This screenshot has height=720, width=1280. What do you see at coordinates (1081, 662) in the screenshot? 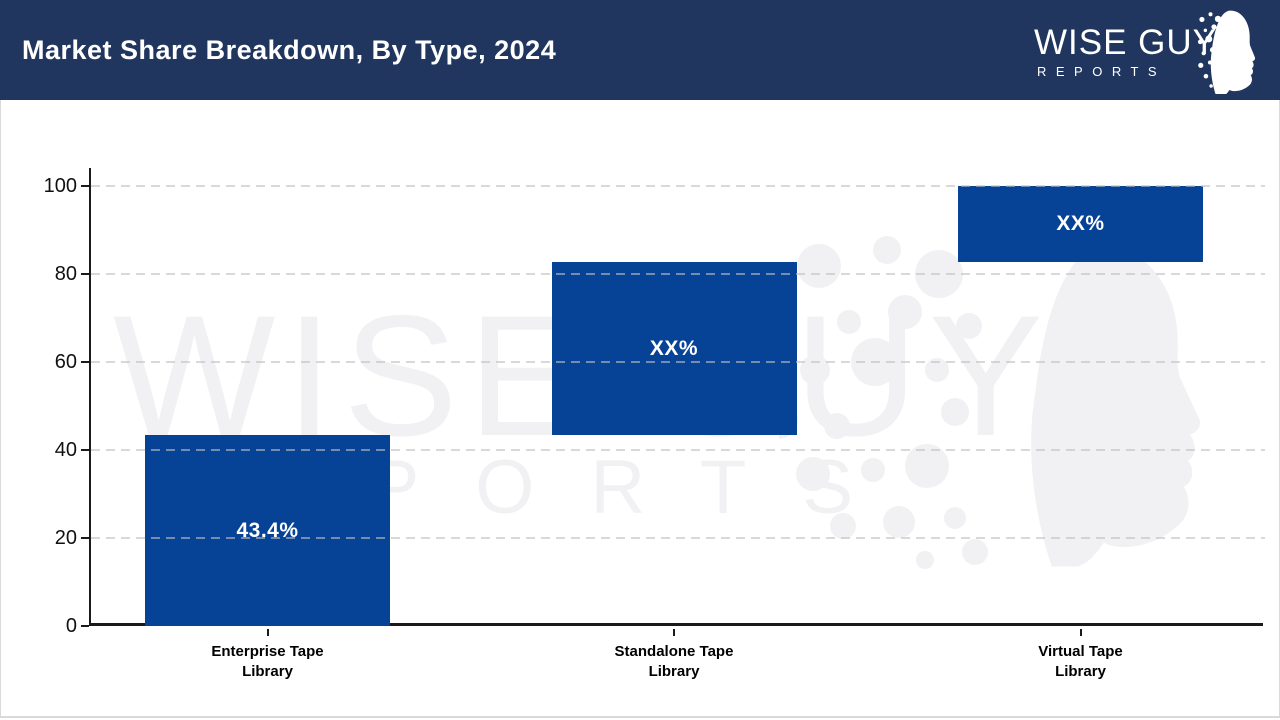
I see `x-axis-category-label: Virtual Tape Library` at bounding box center [1081, 662].